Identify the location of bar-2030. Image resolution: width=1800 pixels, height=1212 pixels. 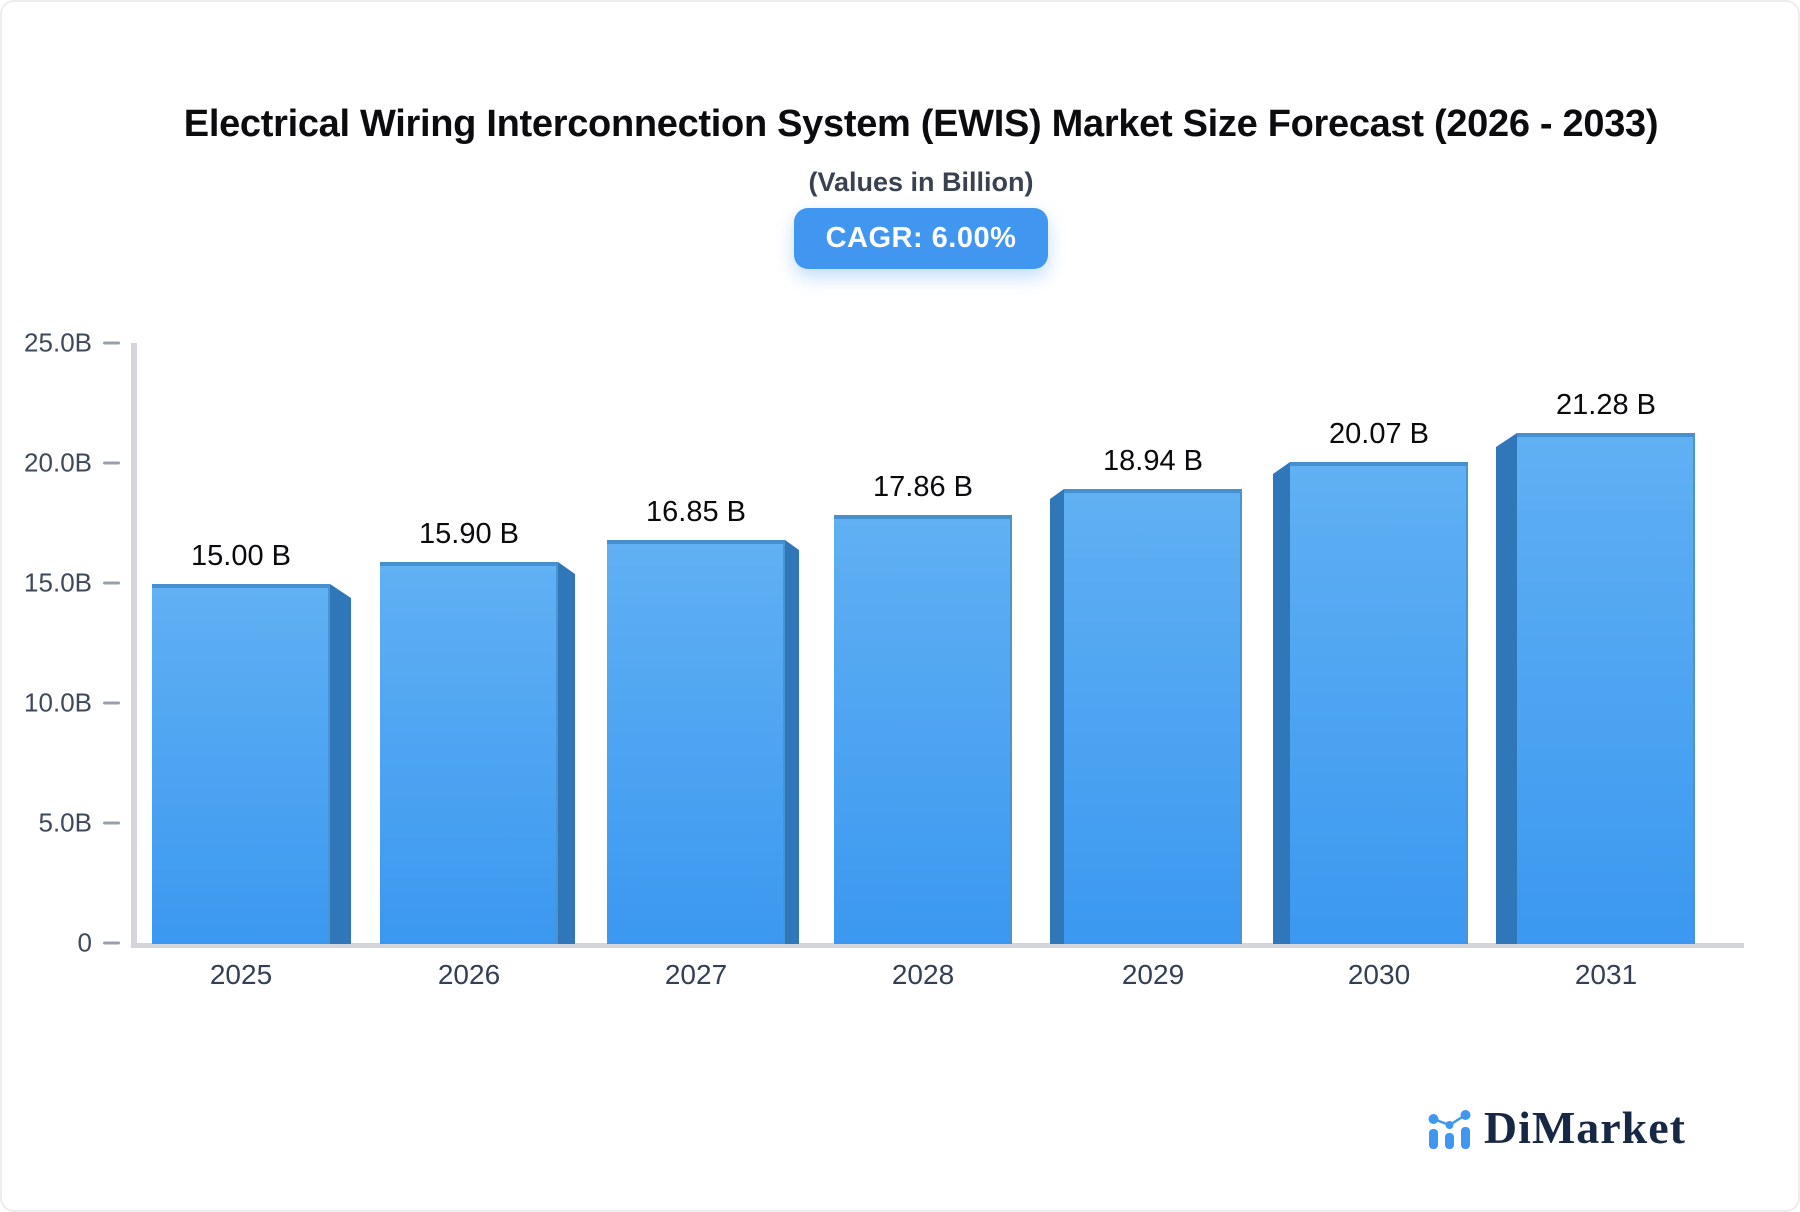
(1379, 703).